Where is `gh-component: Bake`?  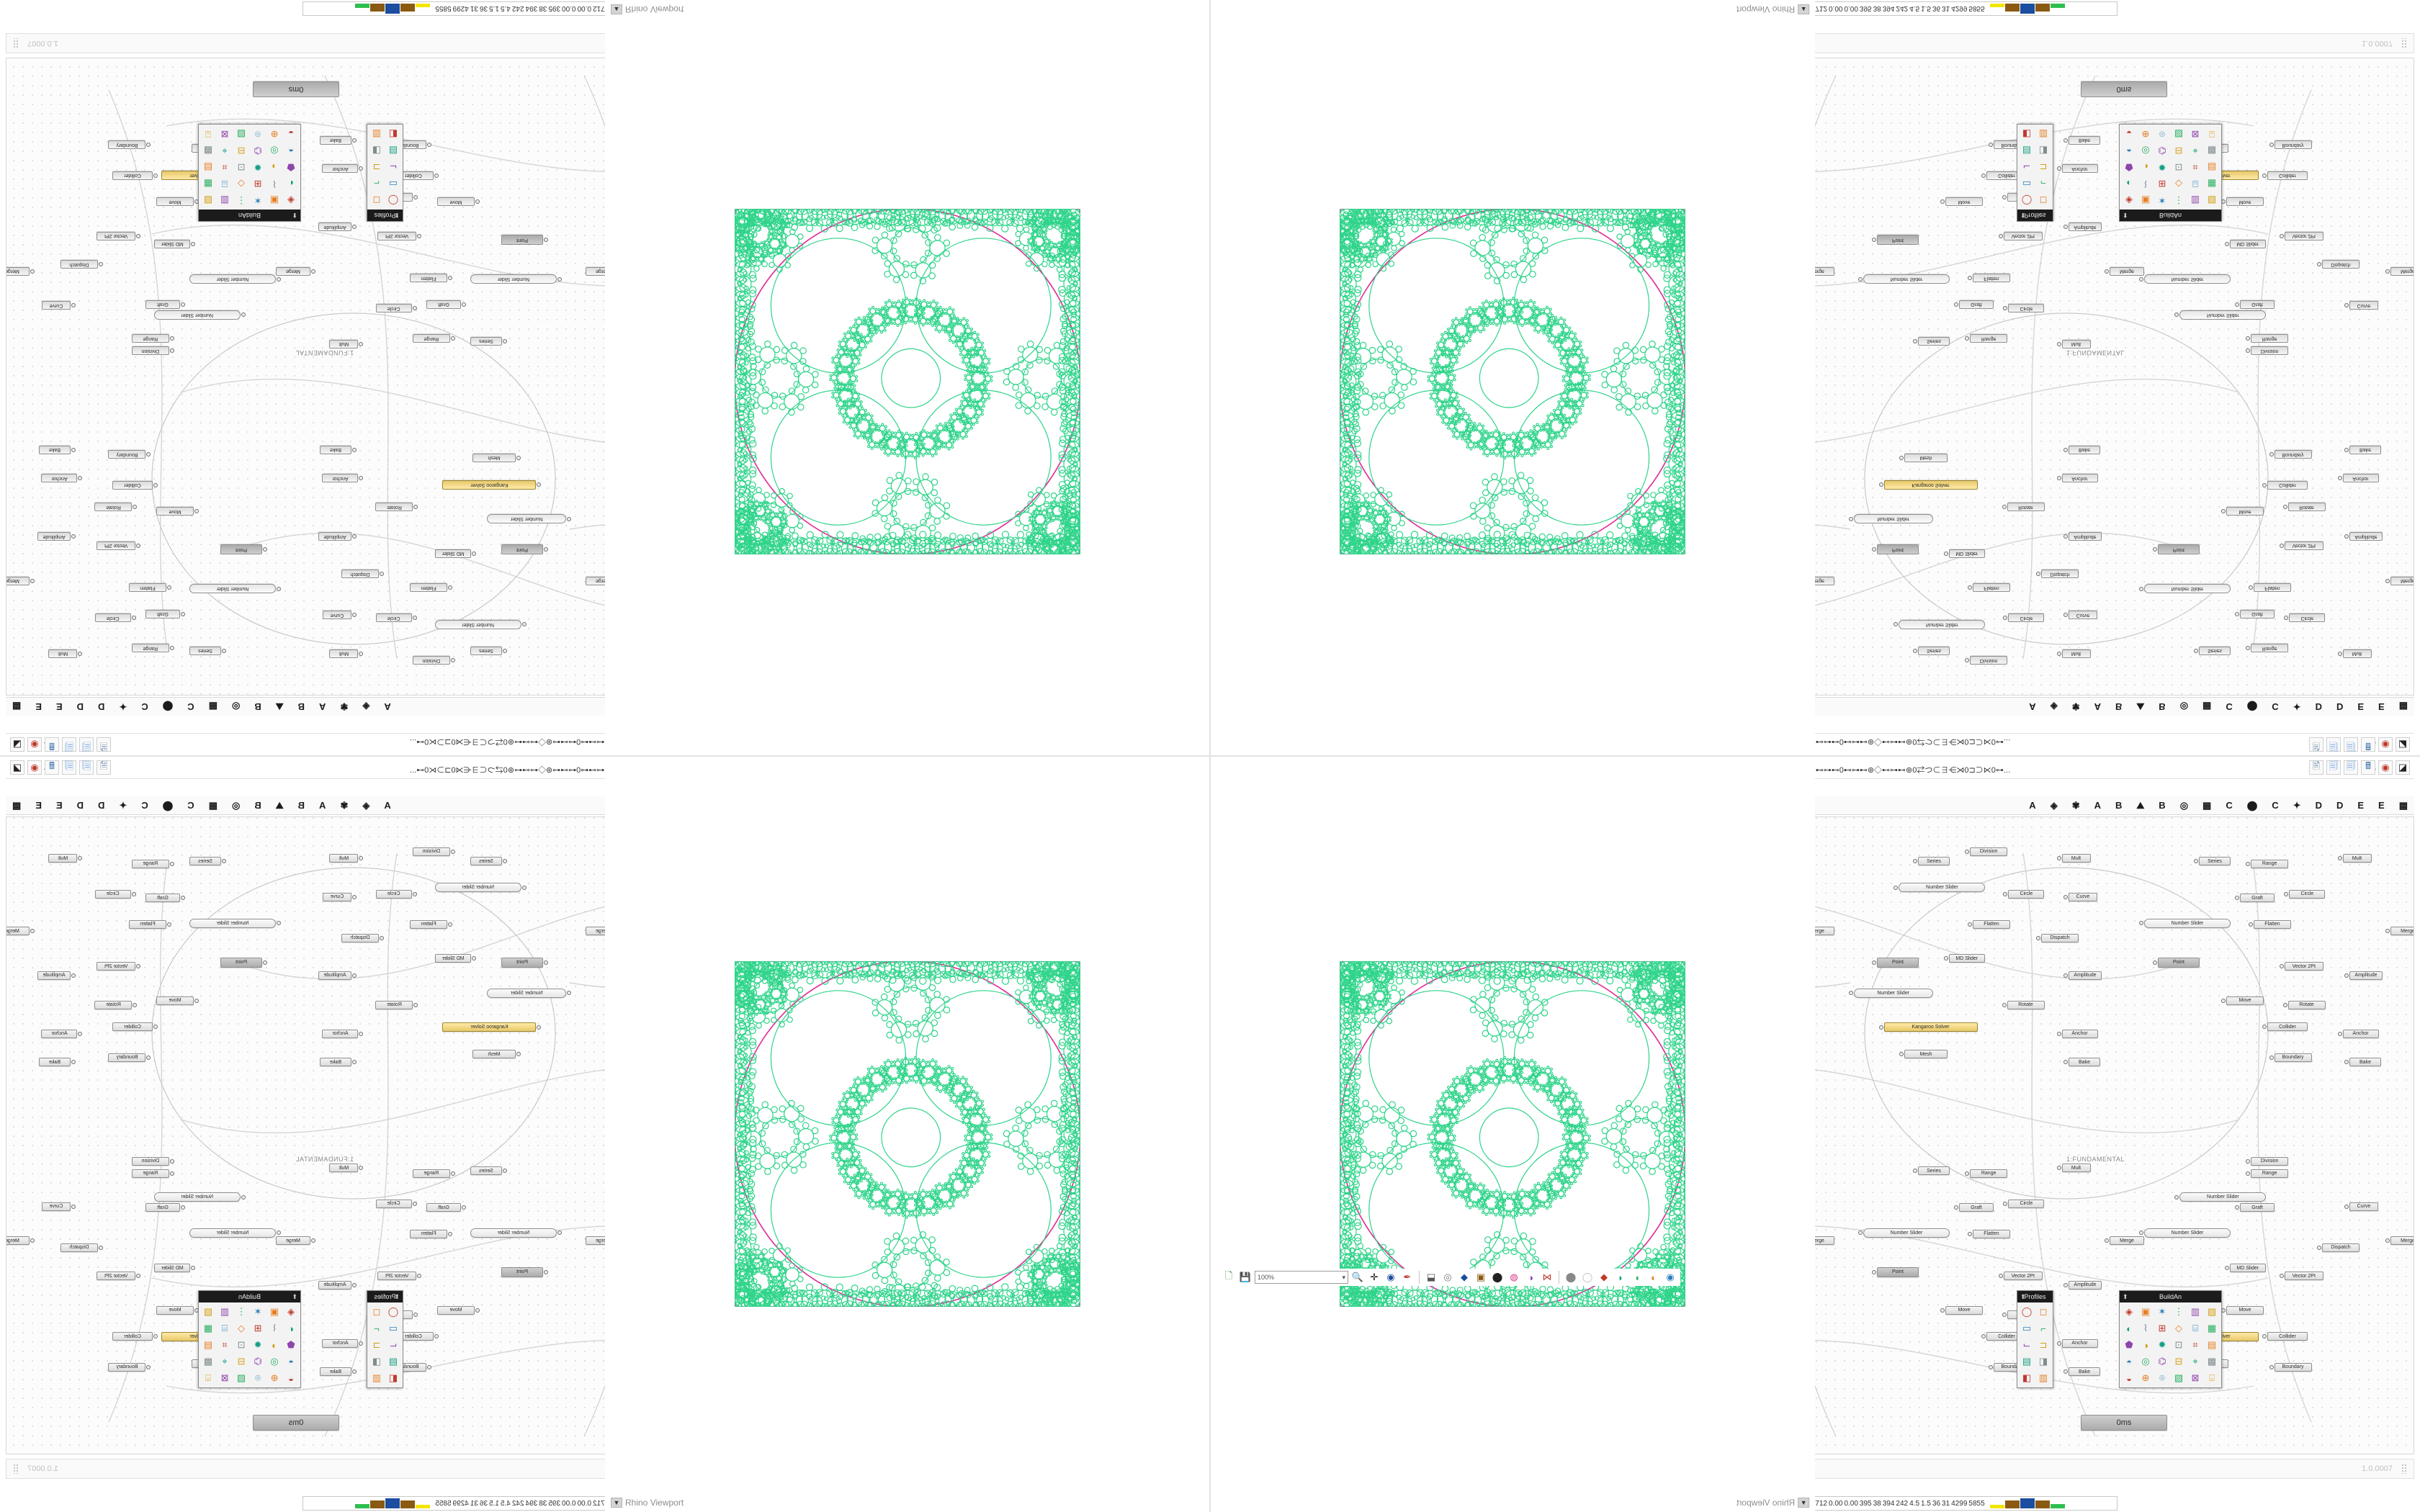
gh-component: Bake is located at coordinates (2084, 1372).